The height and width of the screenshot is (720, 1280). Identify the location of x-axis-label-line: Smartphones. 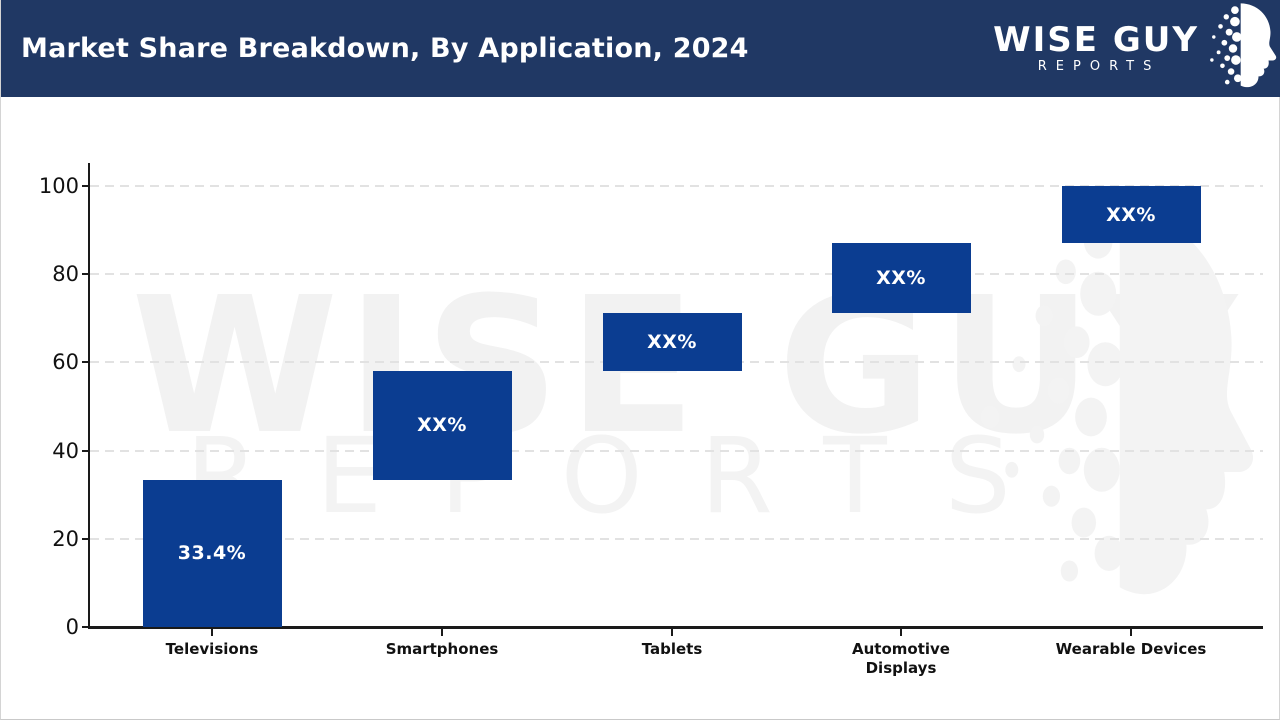
(442, 649).